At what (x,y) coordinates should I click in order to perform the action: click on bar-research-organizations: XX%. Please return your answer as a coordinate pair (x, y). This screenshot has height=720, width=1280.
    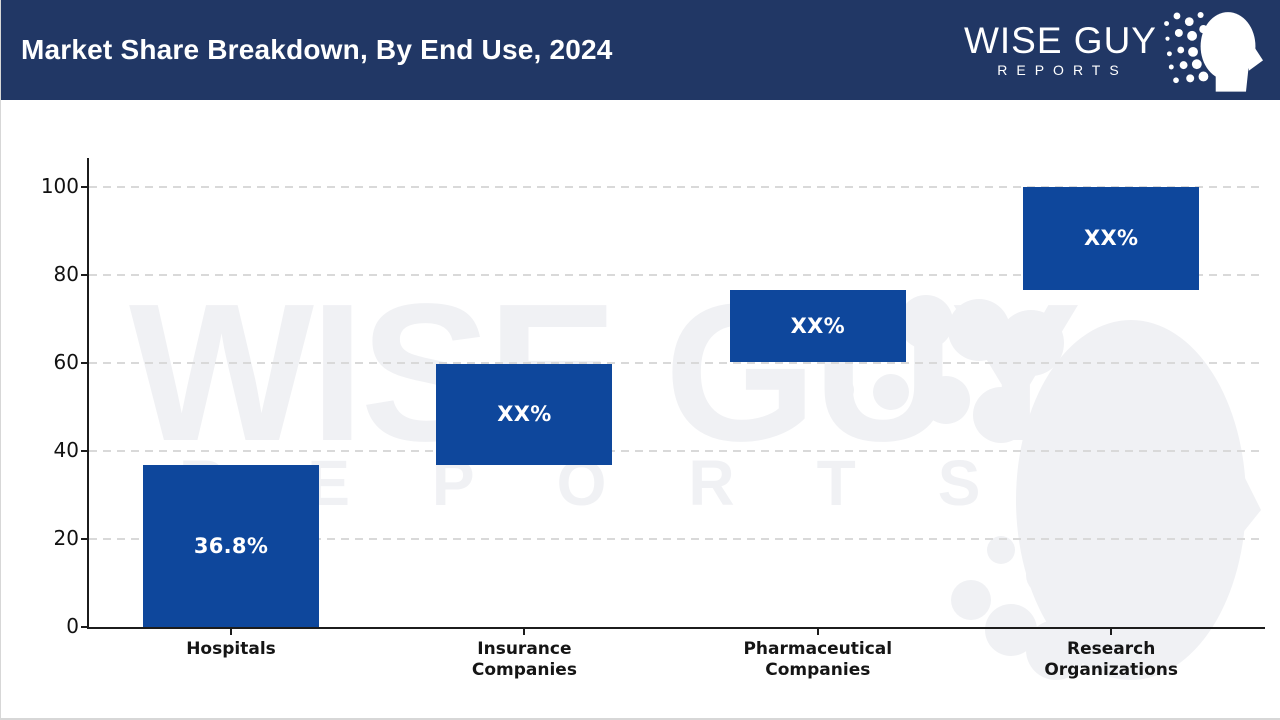
    Looking at the image, I should click on (1111, 238).